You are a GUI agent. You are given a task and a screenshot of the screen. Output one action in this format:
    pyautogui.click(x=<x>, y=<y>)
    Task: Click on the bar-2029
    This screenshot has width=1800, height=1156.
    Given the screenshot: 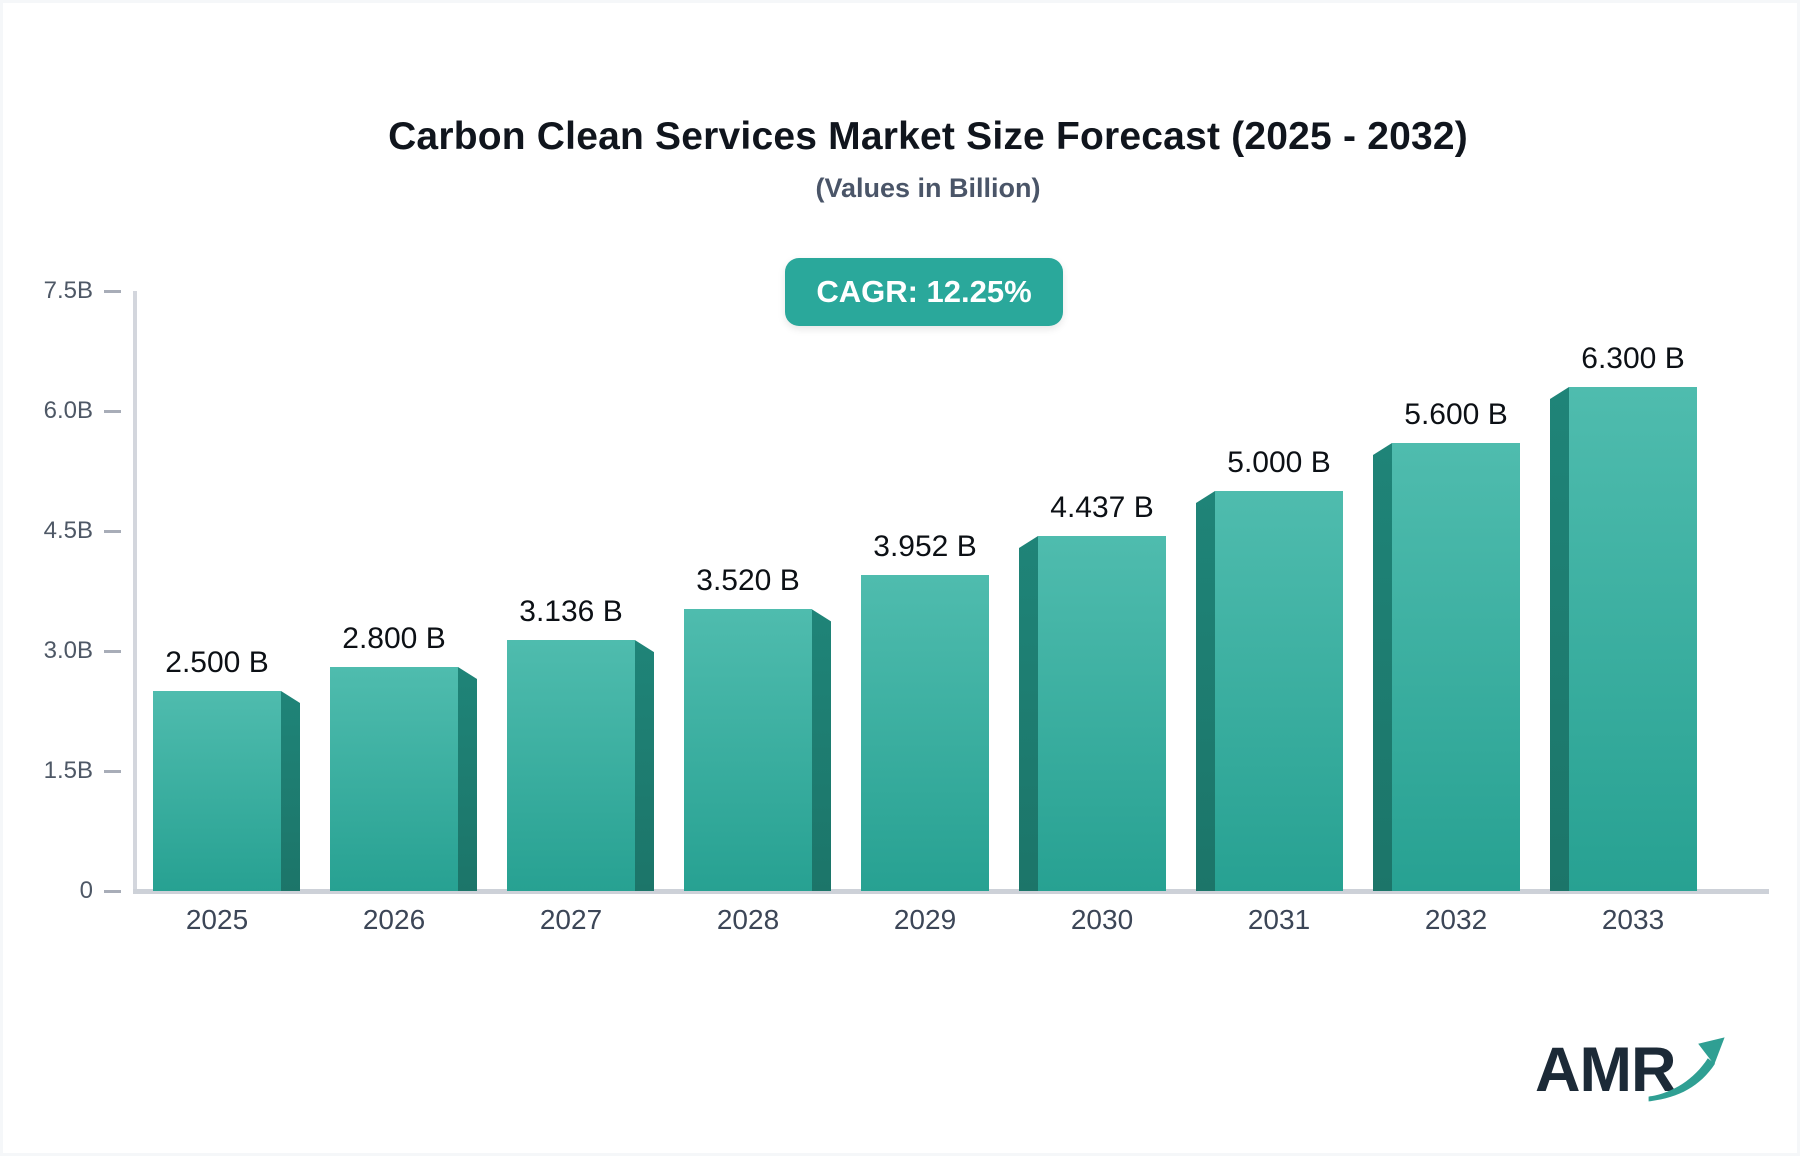 What is the action you would take?
    pyautogui.click(x=925, y=732)
    